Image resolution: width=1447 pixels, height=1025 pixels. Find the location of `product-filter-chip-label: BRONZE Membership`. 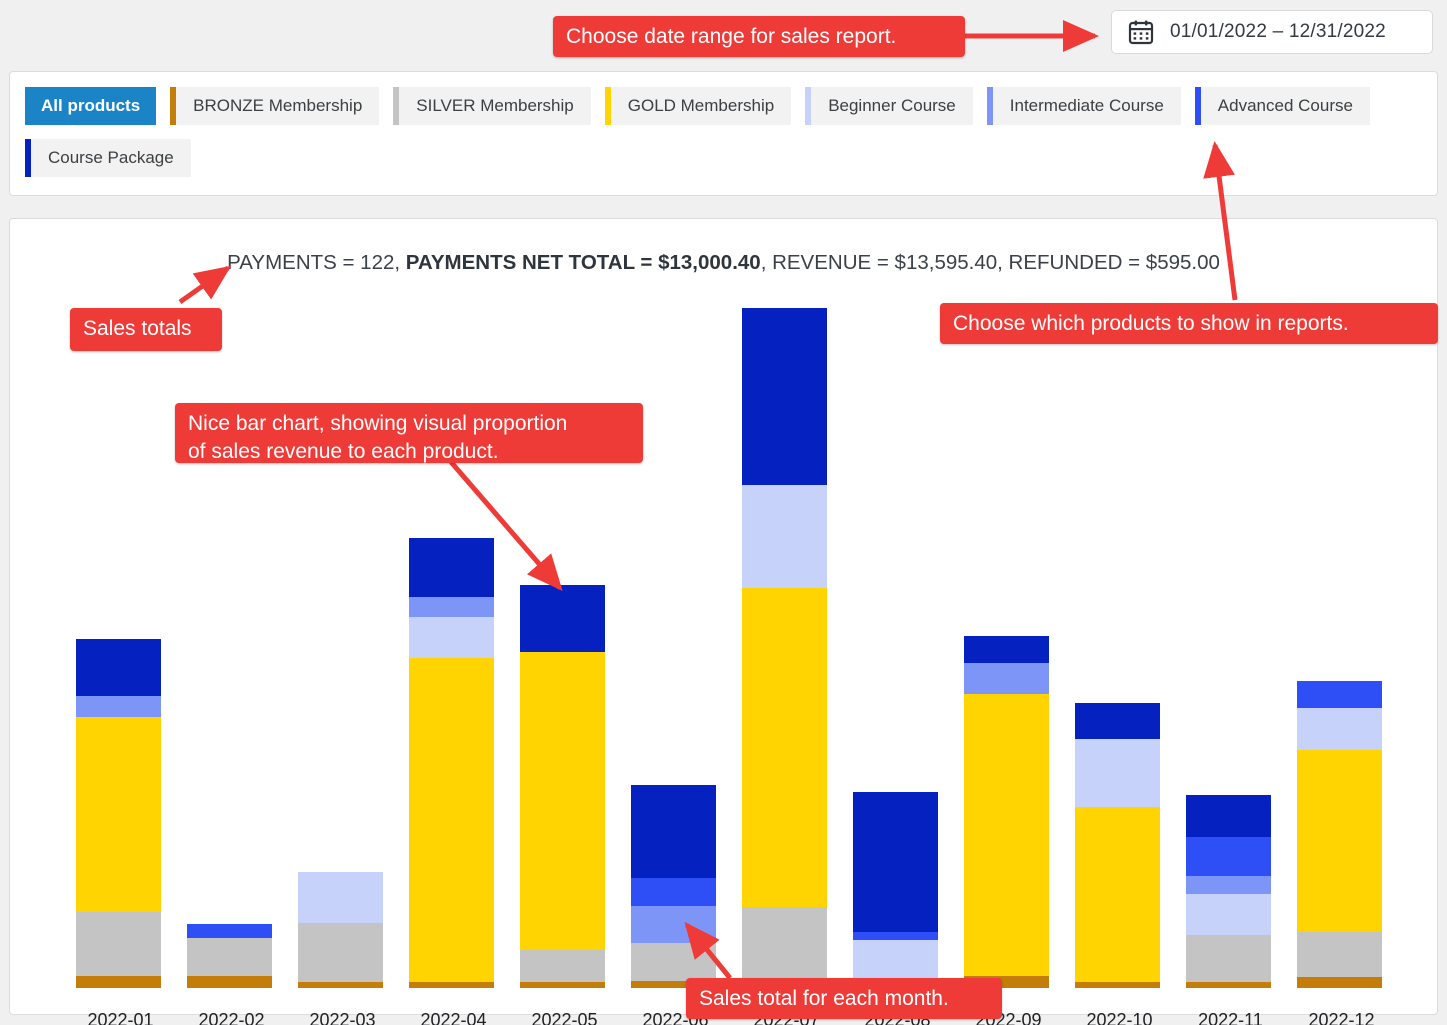

product-filter-chip-label: BRONZE Membership is located at coordinates (278, 105).